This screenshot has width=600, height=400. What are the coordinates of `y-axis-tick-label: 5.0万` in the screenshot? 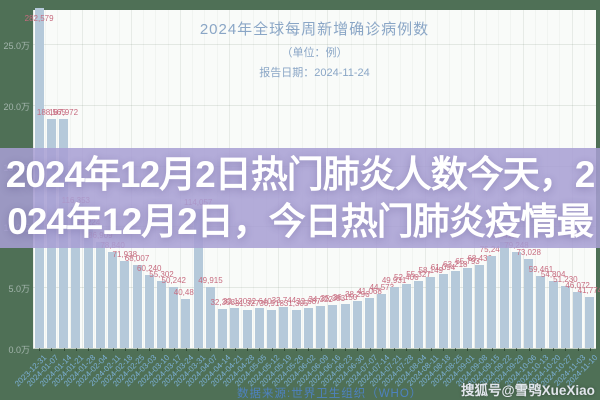 It's located at (19, 289).